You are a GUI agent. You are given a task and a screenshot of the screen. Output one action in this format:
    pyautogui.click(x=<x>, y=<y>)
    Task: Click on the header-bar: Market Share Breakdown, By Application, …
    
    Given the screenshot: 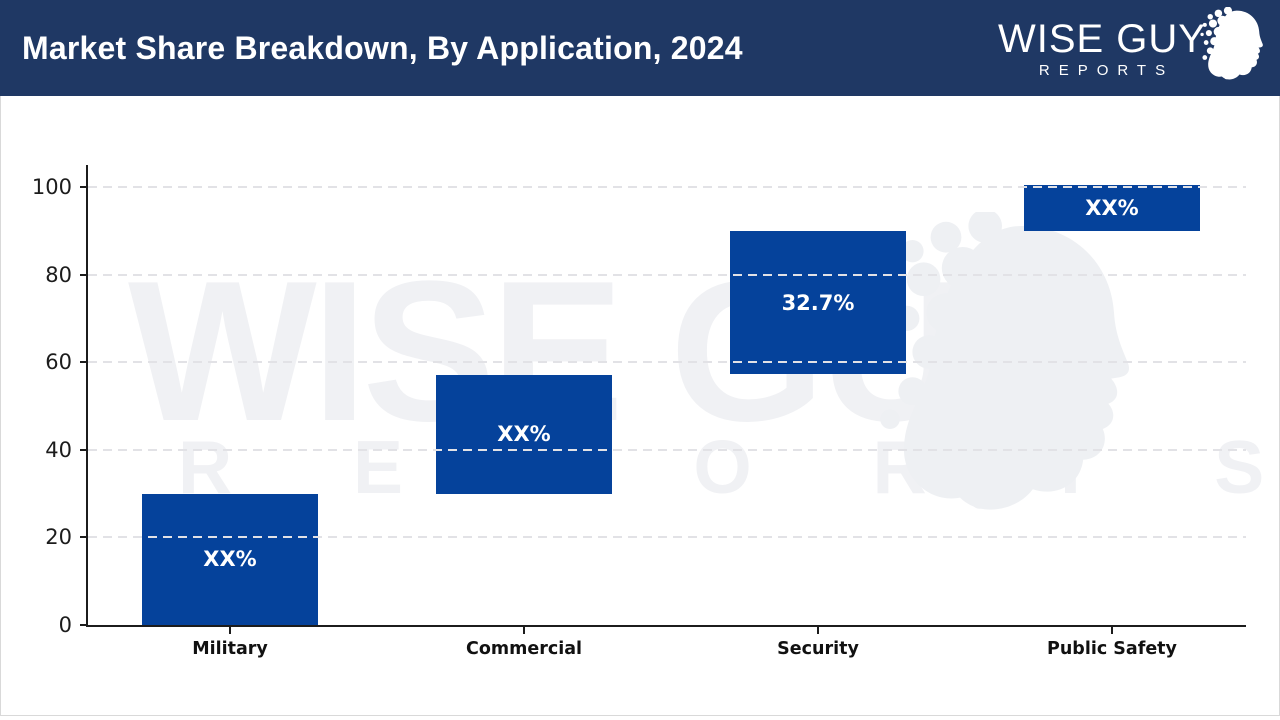 What is the action you would take?
    pyautogui.click(x=640, y=48)
    